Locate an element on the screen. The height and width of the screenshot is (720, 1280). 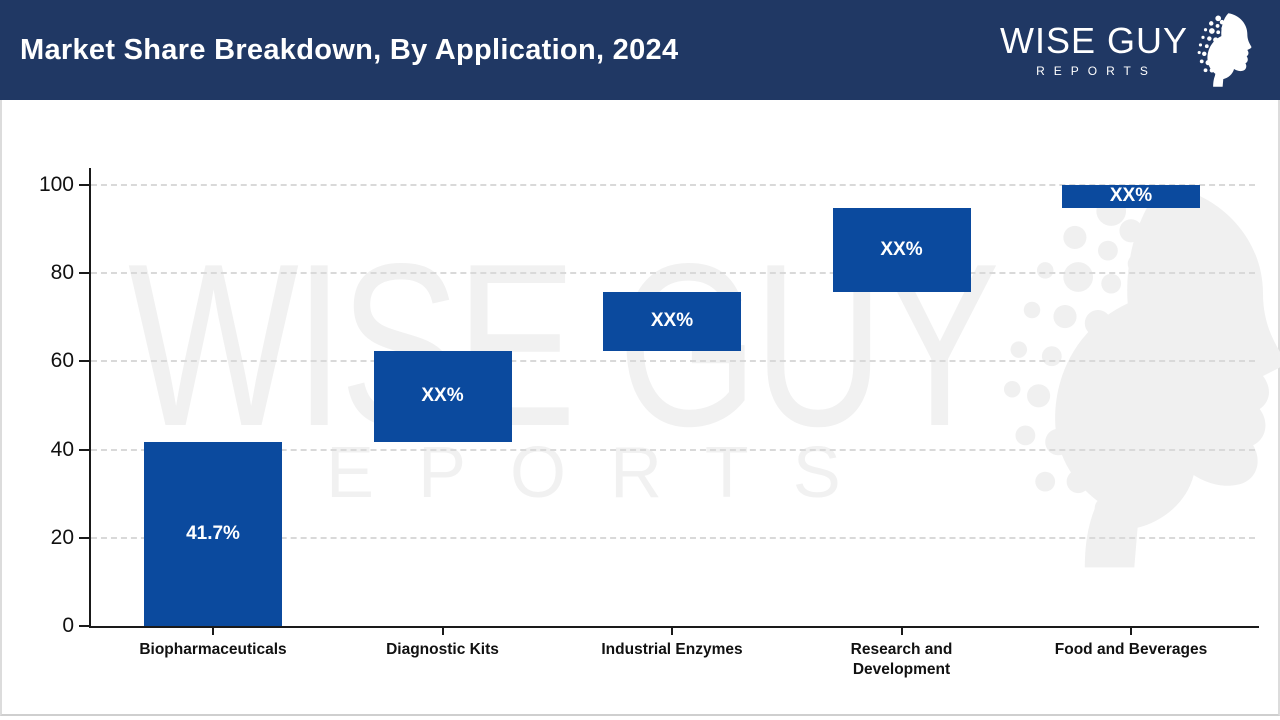
brand-name: WISE GUY is located at coordinates (1093, 40).